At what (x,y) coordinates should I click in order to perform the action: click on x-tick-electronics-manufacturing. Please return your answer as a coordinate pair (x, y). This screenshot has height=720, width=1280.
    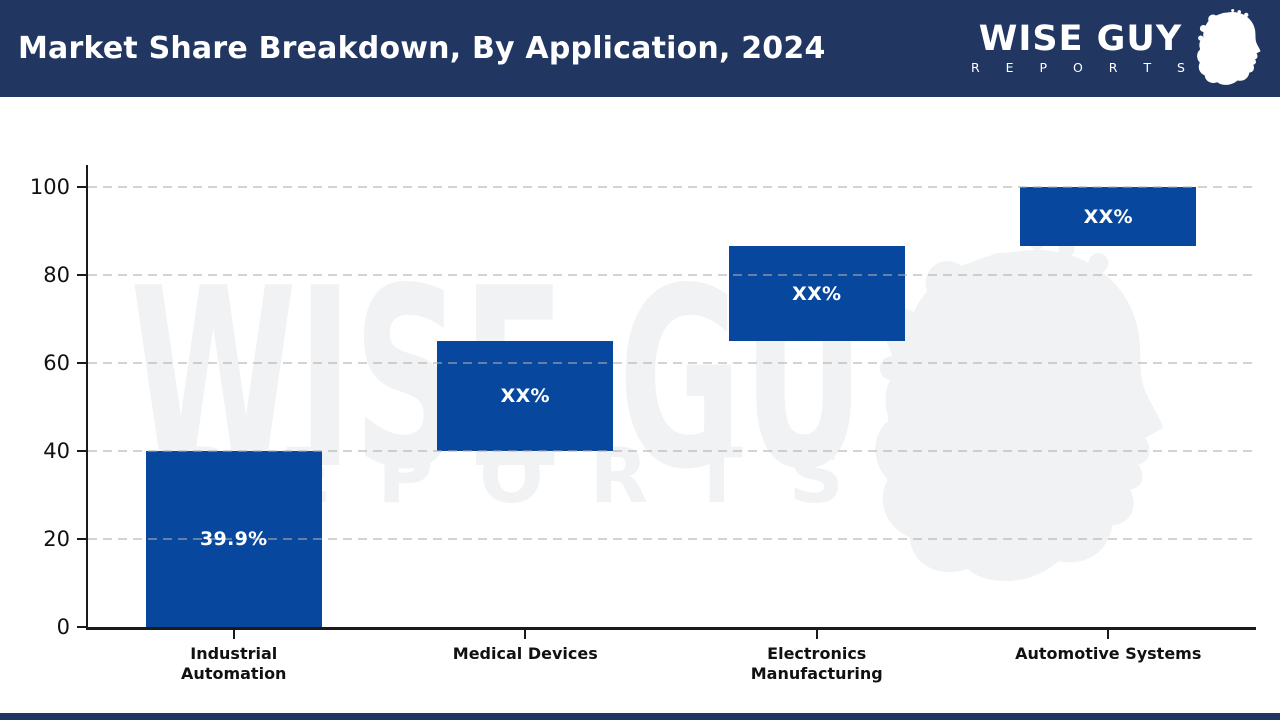
    Looking at the image, I should click on (816, 634).